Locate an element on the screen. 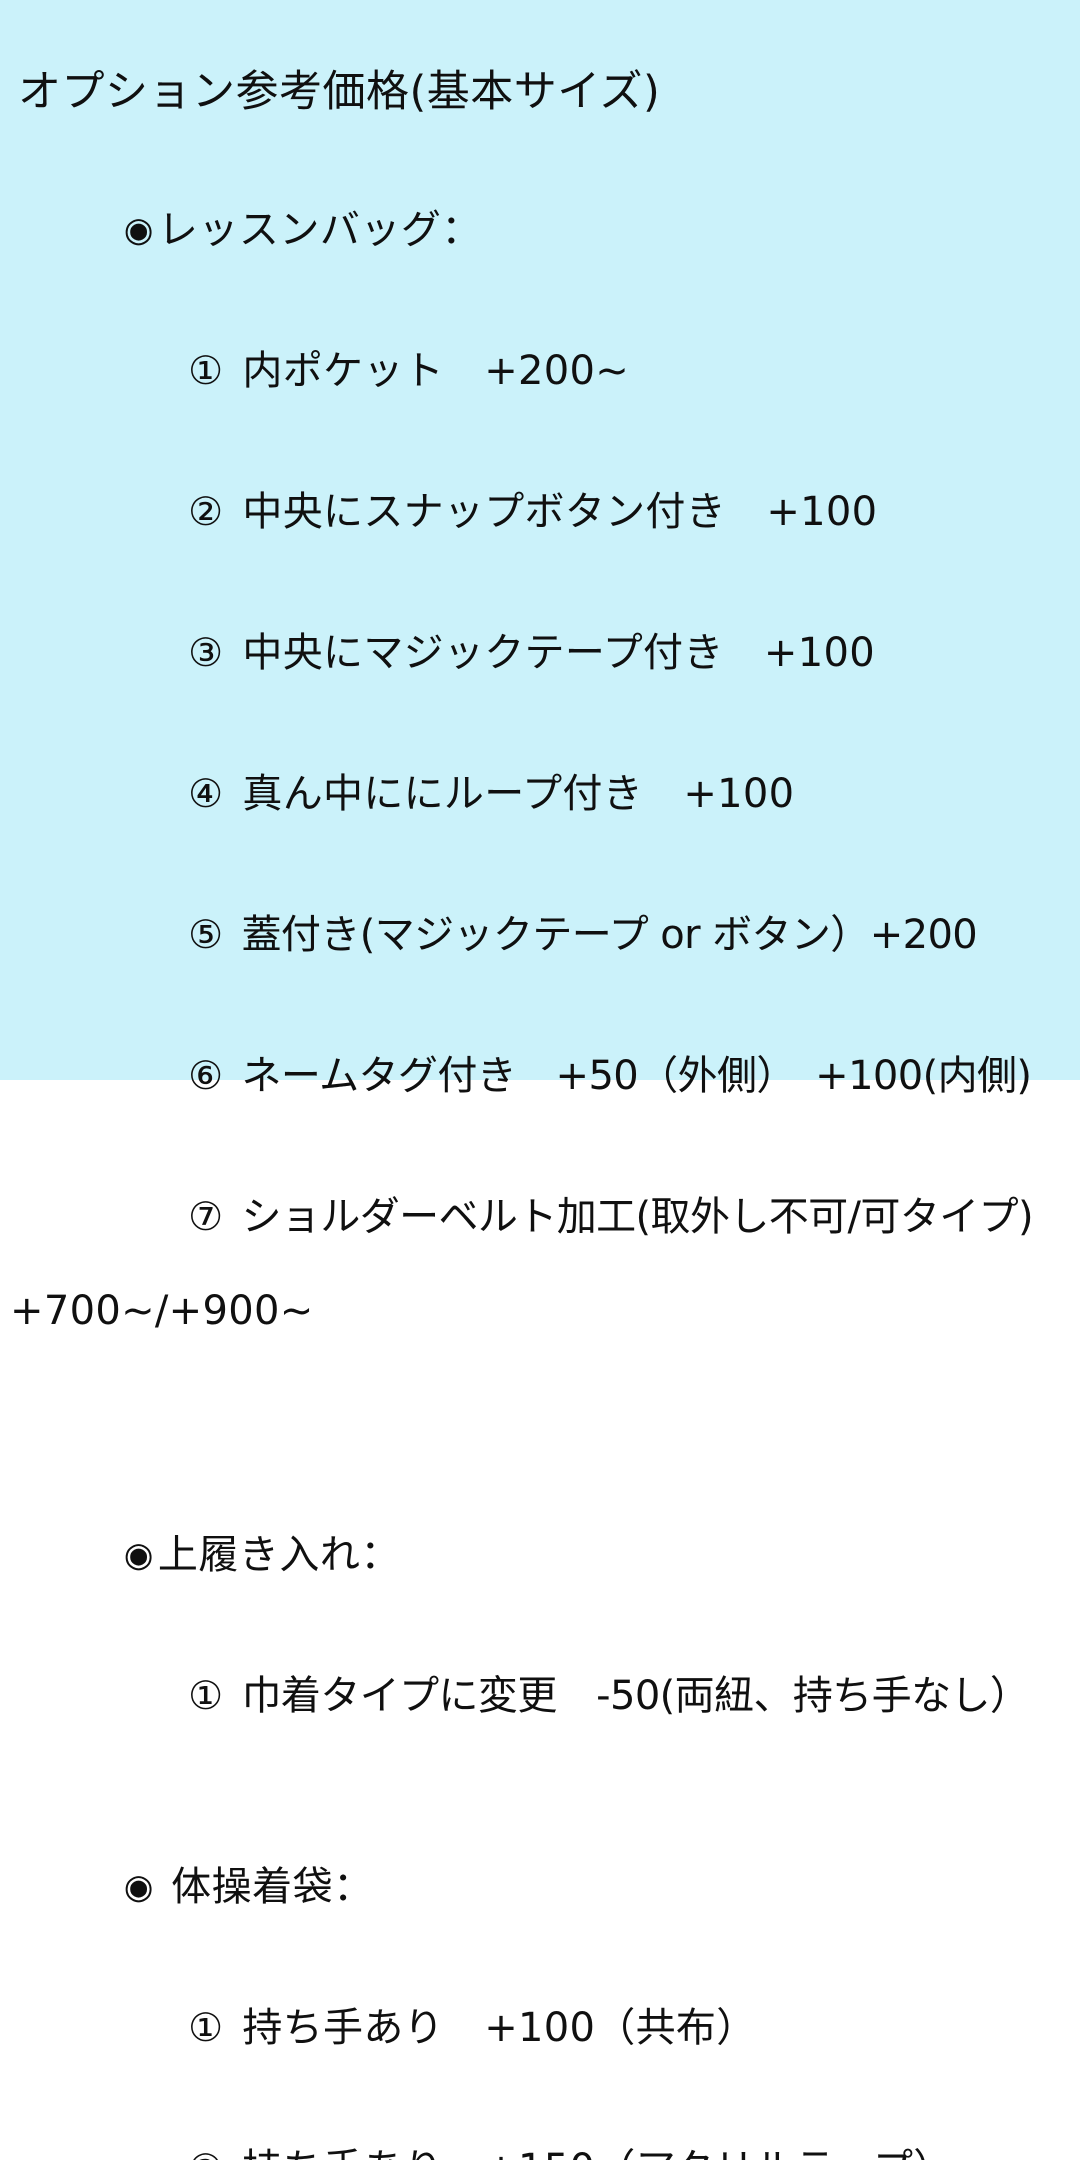 Image resolution: width=1080 pixels, height=2160 pixels. list-item: ② 持ち手あり +150（アクリルテープ） is located at coordinates (569, 2129).